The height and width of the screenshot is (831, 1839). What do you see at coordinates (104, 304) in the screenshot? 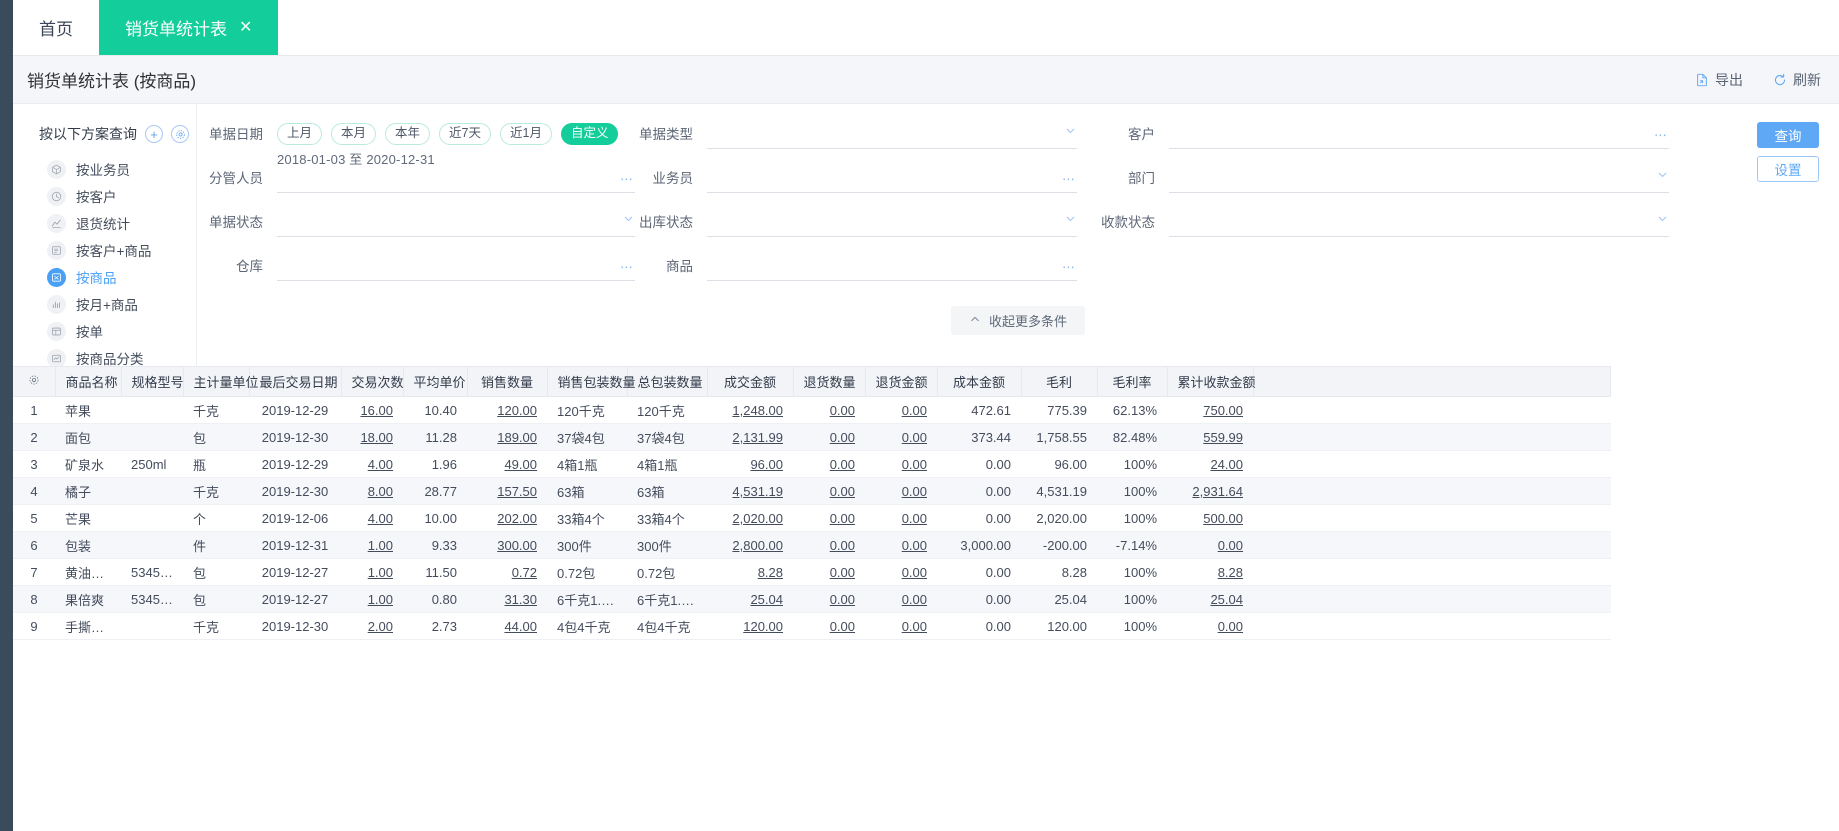
I see `sidebar-item-by-month-product: 按月+商品` at bounding box center [104, 304].